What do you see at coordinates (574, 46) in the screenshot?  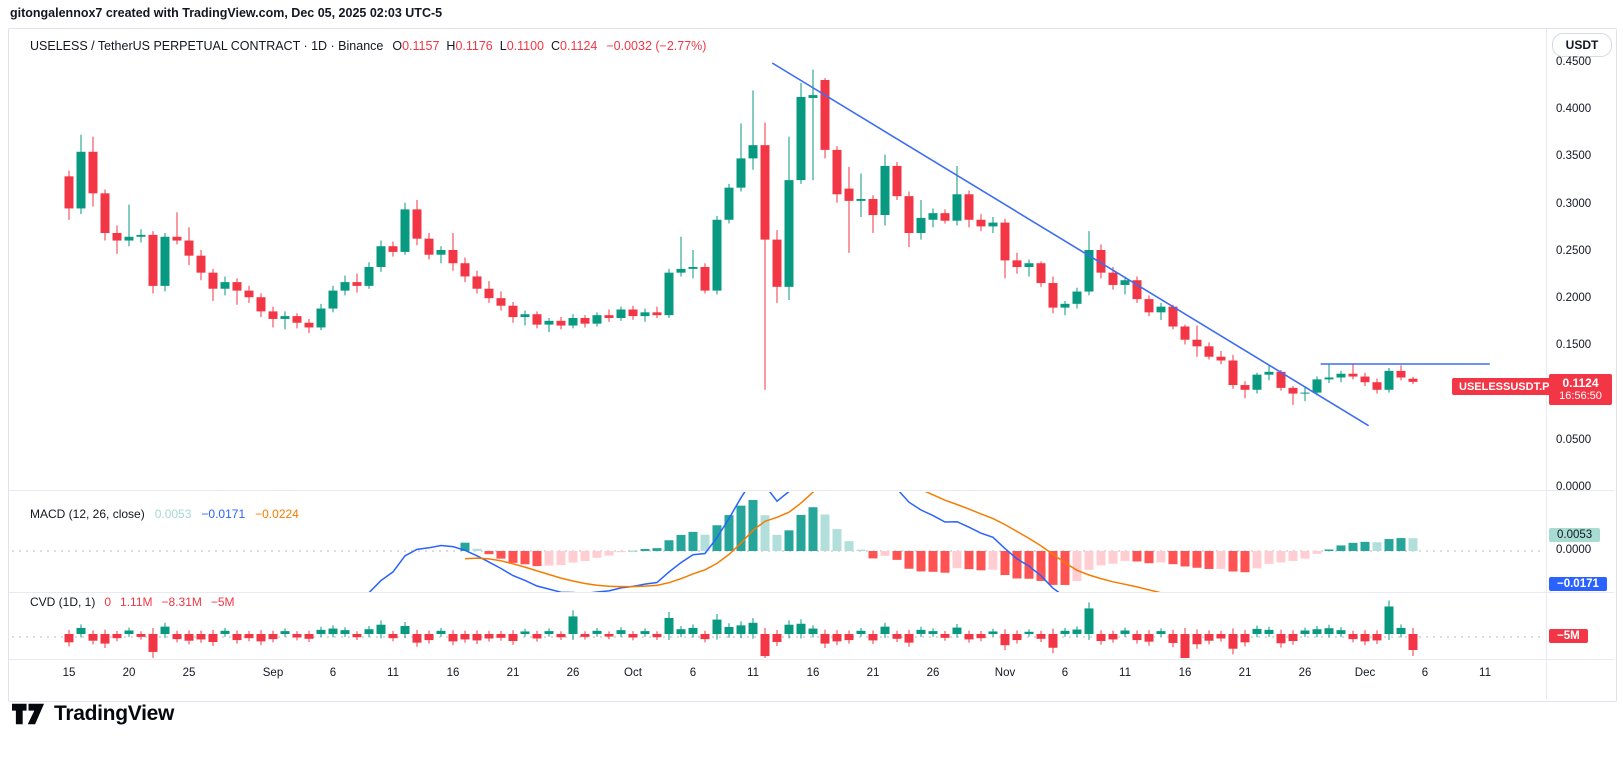 I see `ohlc-close: C0.1124` at bounding box center [574, 46].